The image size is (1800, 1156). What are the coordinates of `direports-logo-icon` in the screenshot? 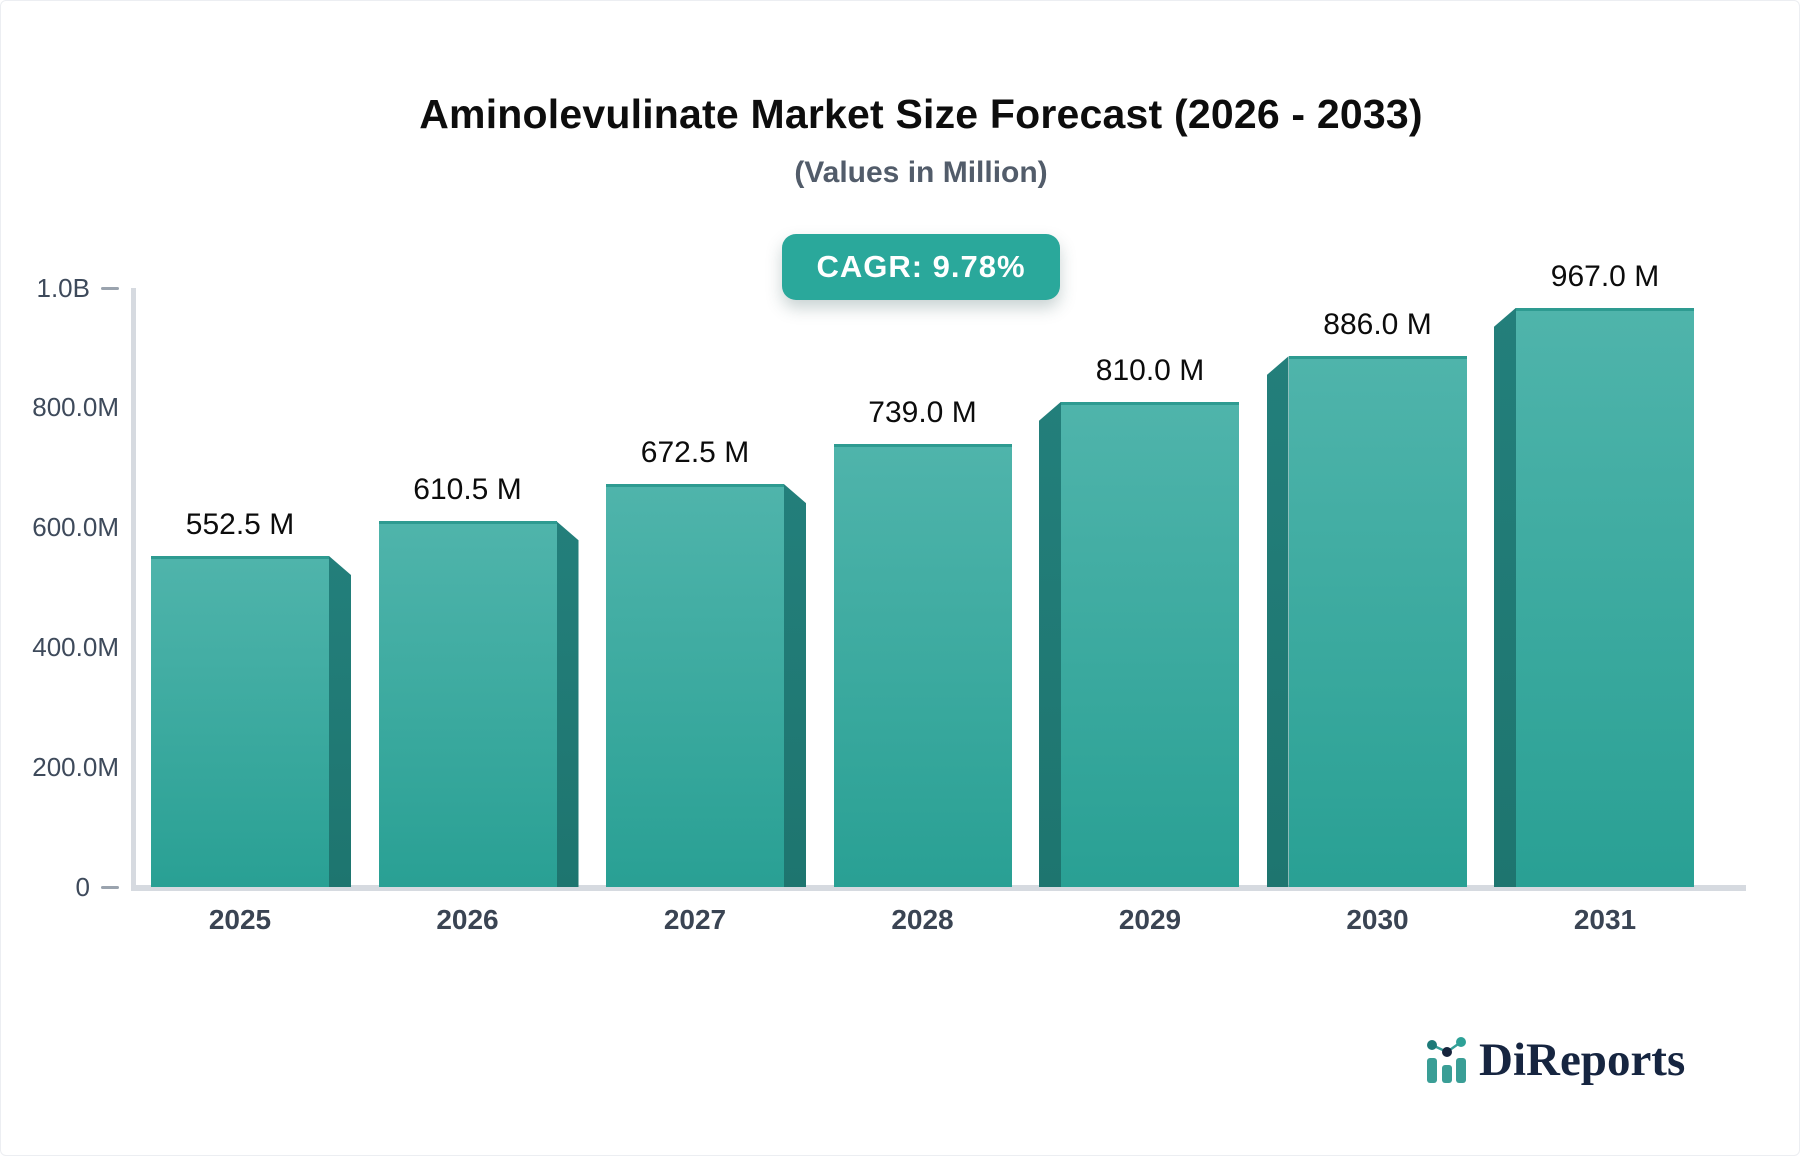 It's located at (1446, 1060).